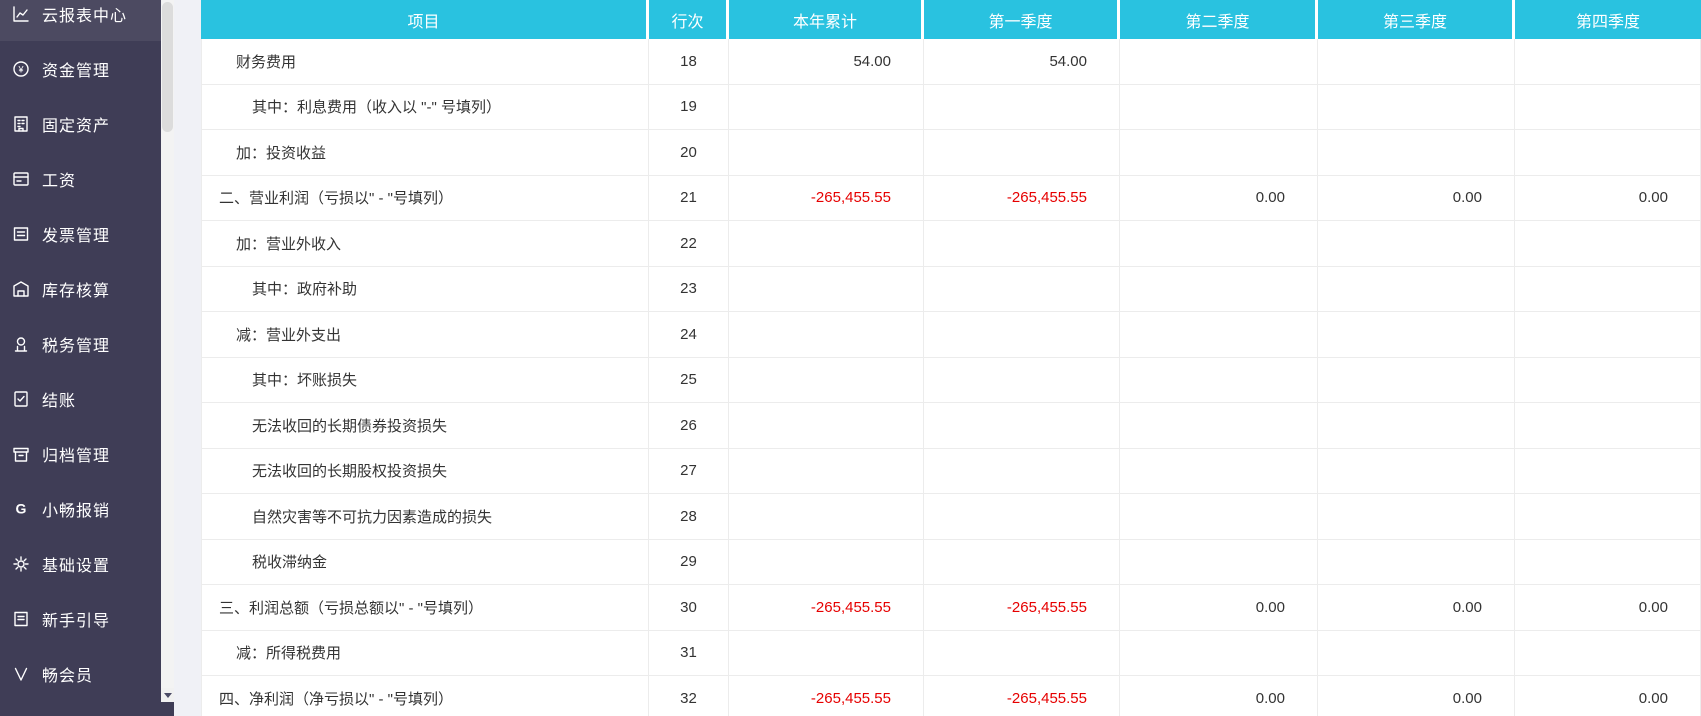 This screenshot has width=1701, height=716. Describe the element at coordinates (425, 335) in the screenshot. I see `row-item-label: 减：营业外支出` at that location.